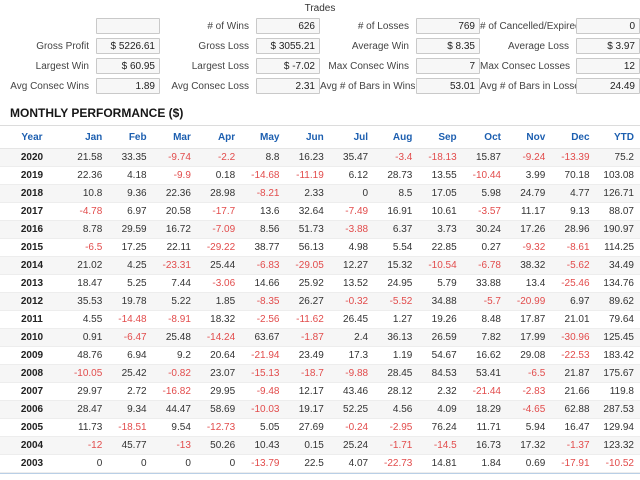  What do you see at coordinates (314, 463) in the screenshot?
I see `value-cell: 22.5` at bounding box center [314, 463].